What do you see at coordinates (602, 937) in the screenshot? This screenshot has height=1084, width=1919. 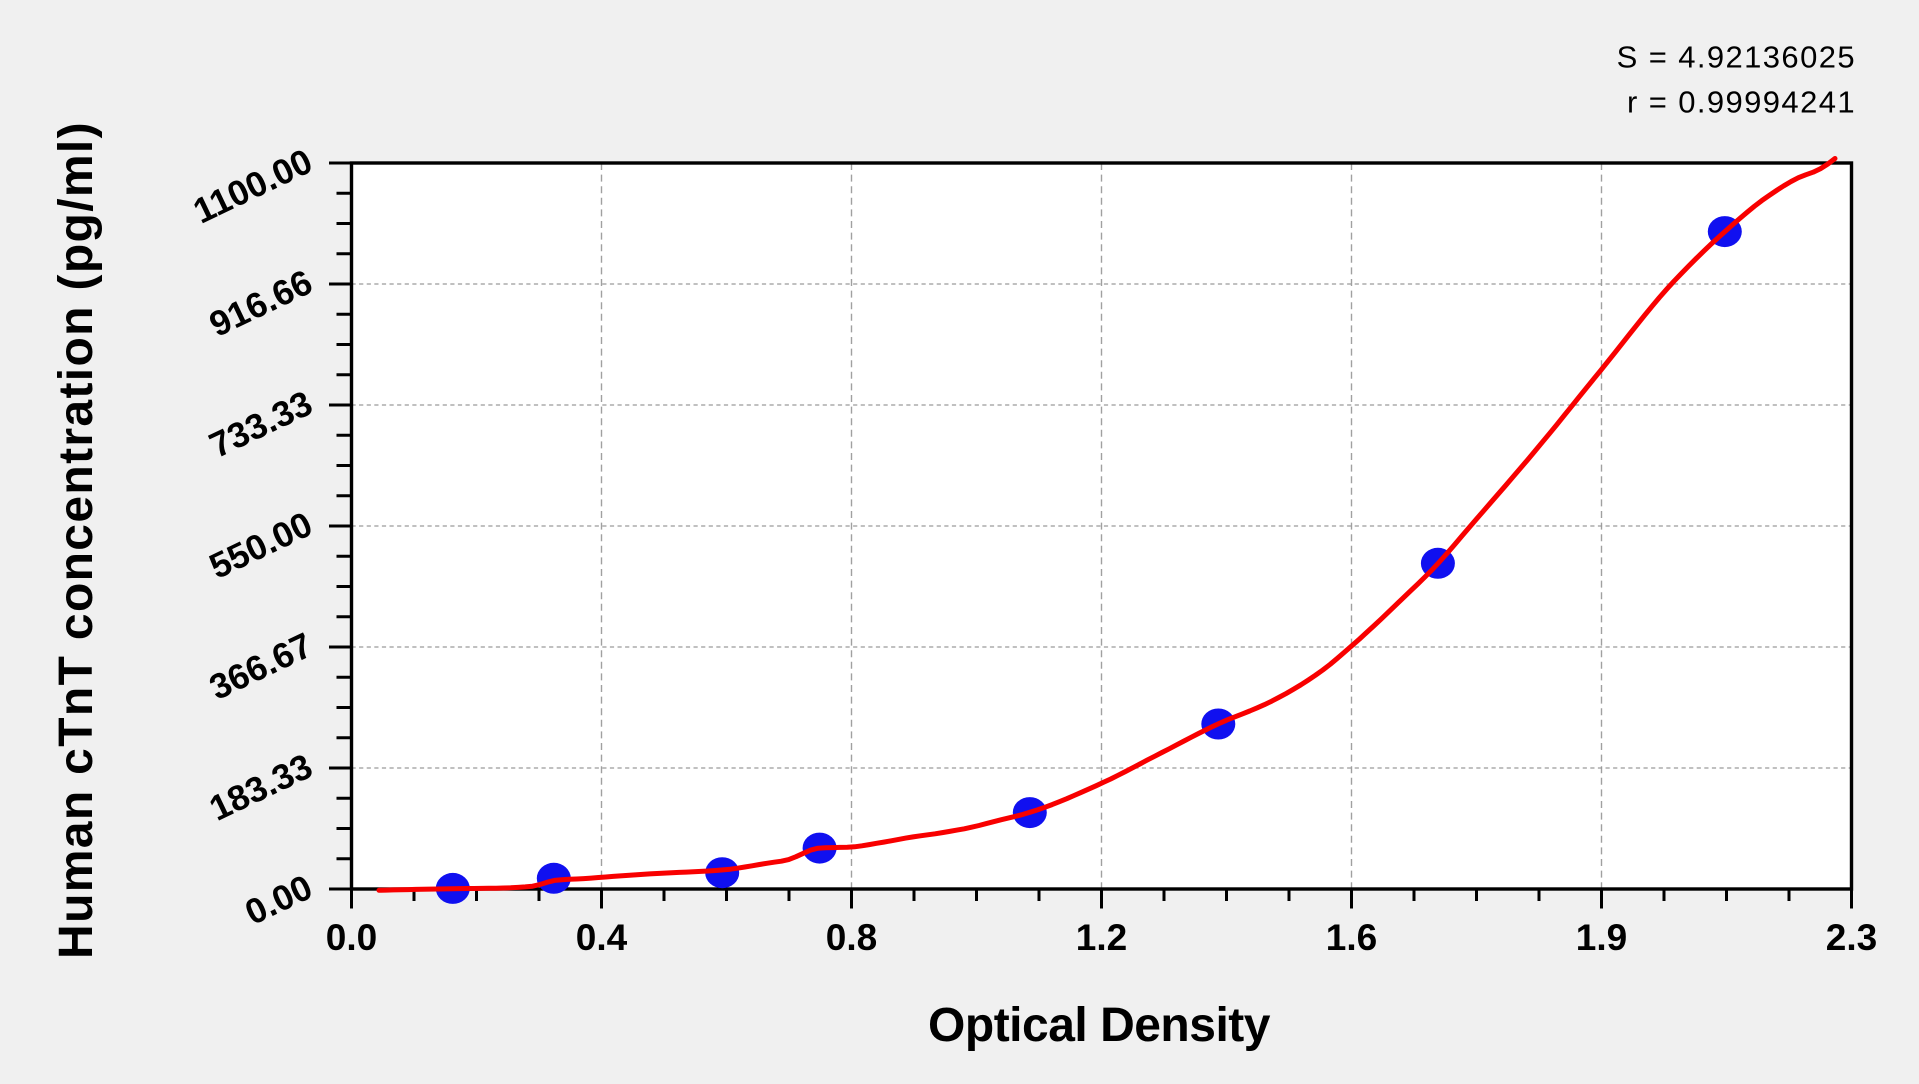 I see `svg-text: 0.4` at bounding box center [602, 937].